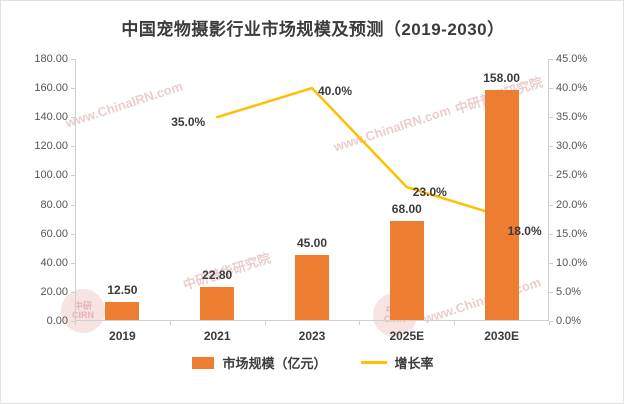 Image resolution: width=624 pixels, height=404 pixels. I want to click on growth-rate-label: 35.0%, so click(188, 122).